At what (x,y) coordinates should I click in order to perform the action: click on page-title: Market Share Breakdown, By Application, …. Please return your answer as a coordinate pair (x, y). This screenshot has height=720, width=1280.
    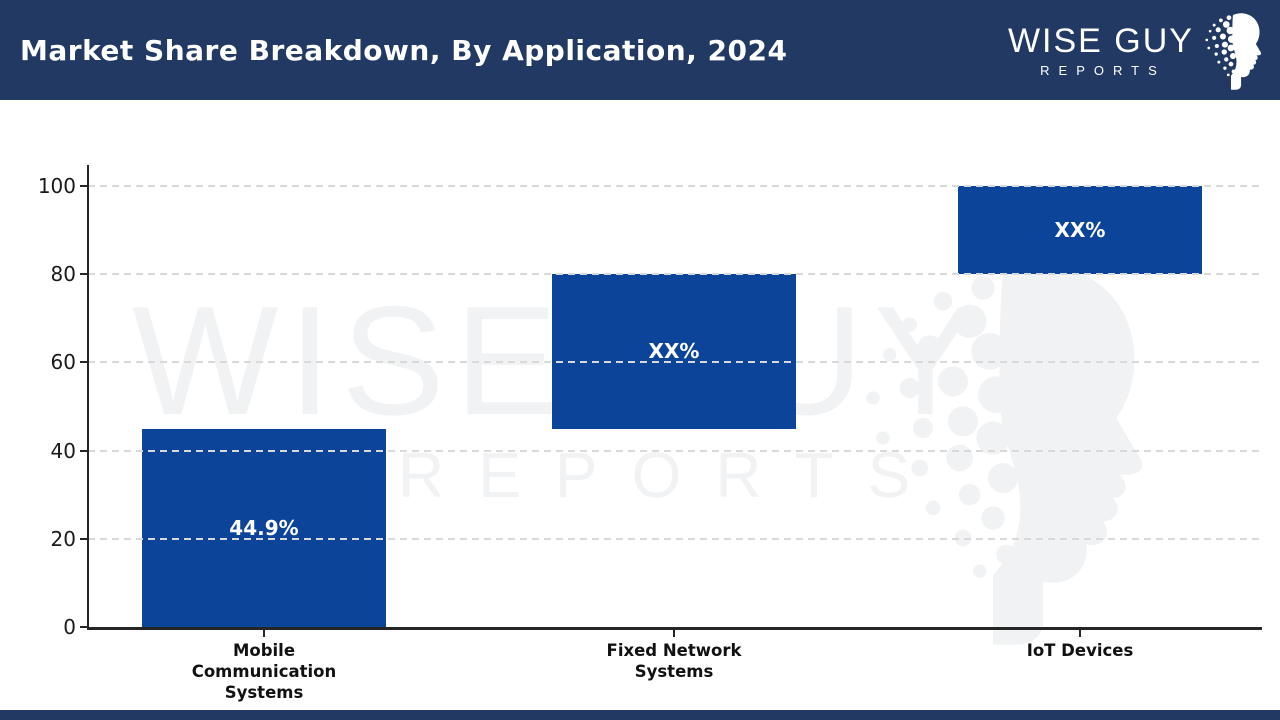
    Looking at the image, I should click on (404, 50).